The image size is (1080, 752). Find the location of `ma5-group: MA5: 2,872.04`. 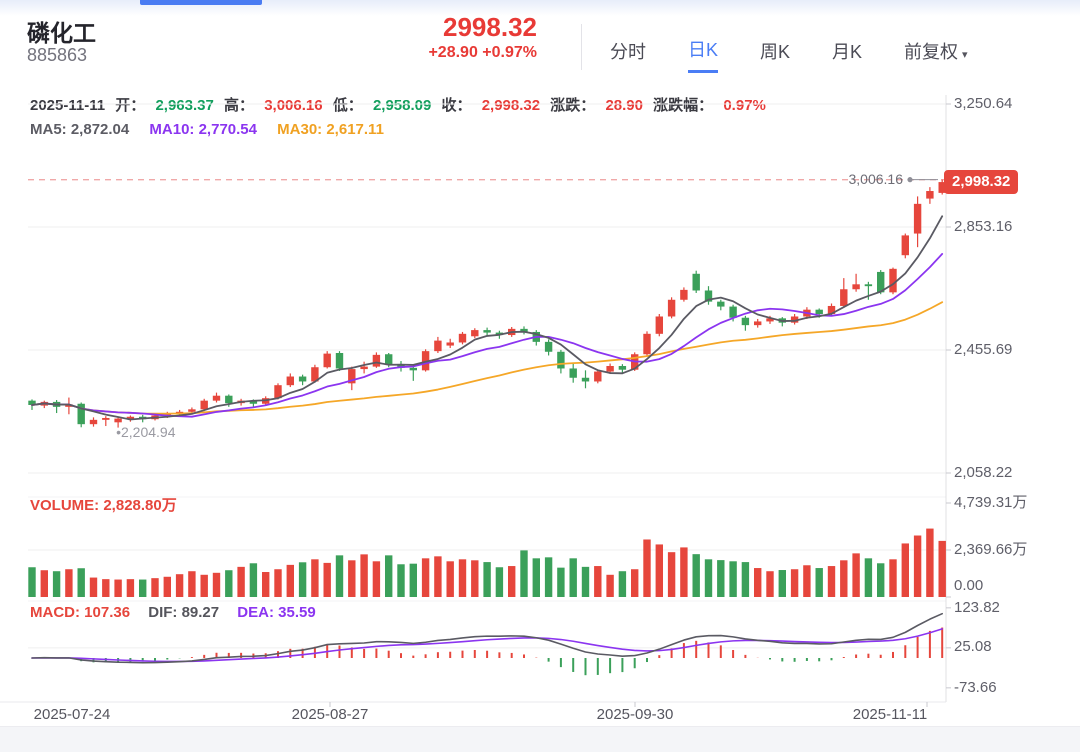

ma5-group: MA5: 2,872.04 is located at coordinates (80, 129).